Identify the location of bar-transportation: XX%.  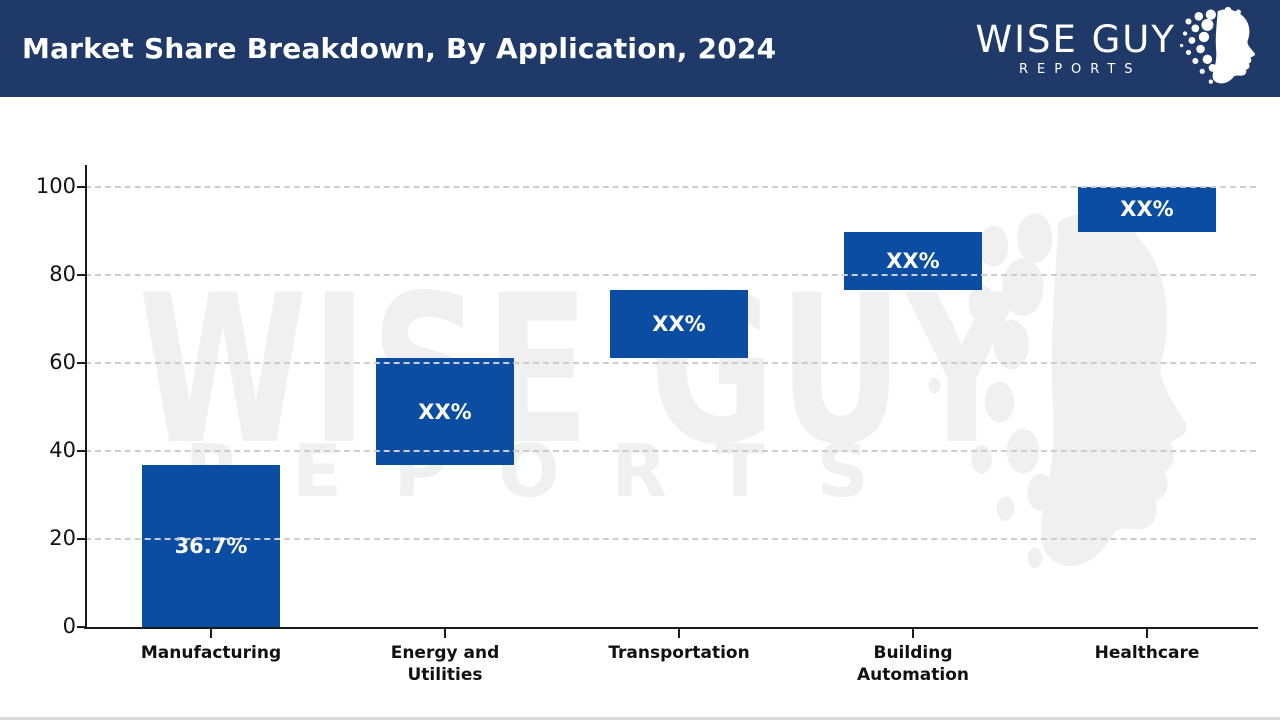
(679, 324).